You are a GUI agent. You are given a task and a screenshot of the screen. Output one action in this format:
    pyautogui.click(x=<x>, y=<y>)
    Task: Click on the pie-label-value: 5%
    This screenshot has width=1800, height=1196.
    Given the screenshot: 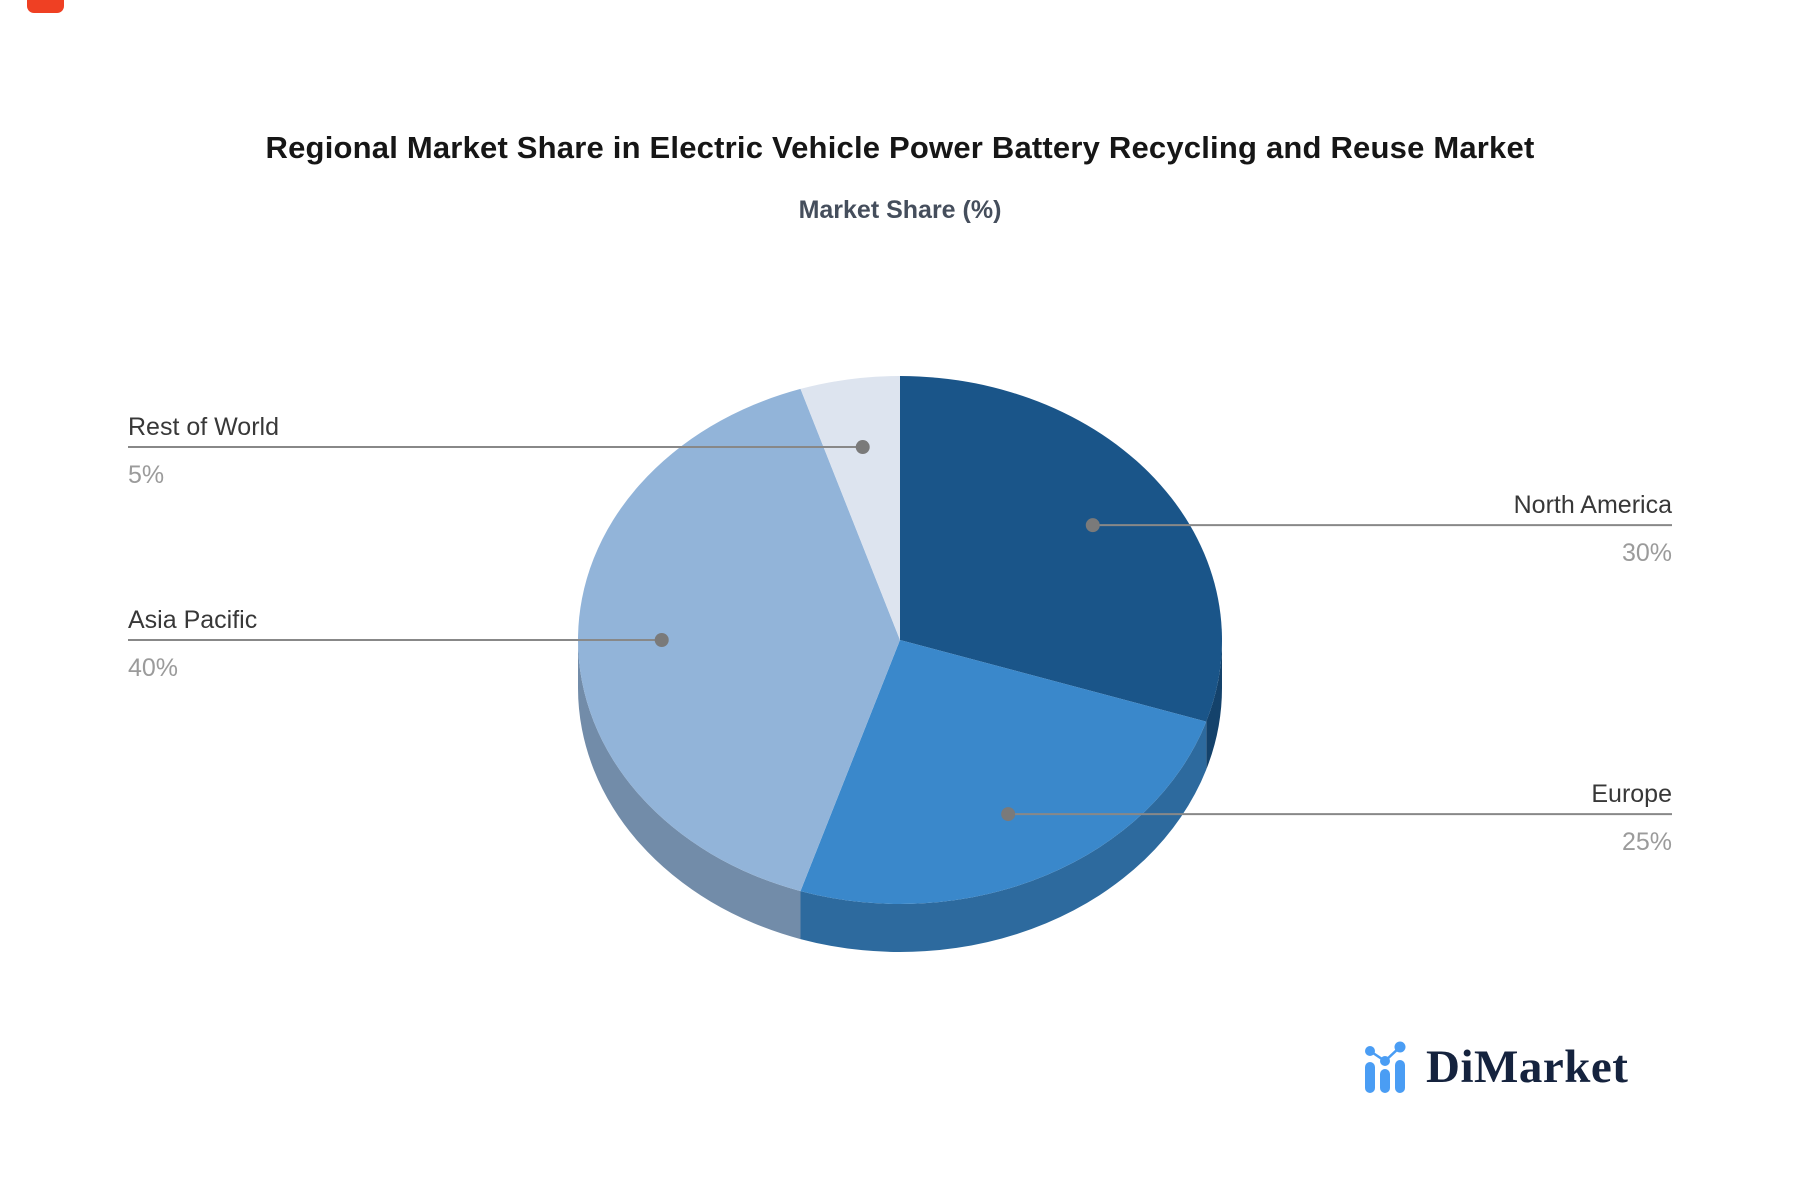 What is the action you would take?
    pyautogui.click(x=146, y=475)
    